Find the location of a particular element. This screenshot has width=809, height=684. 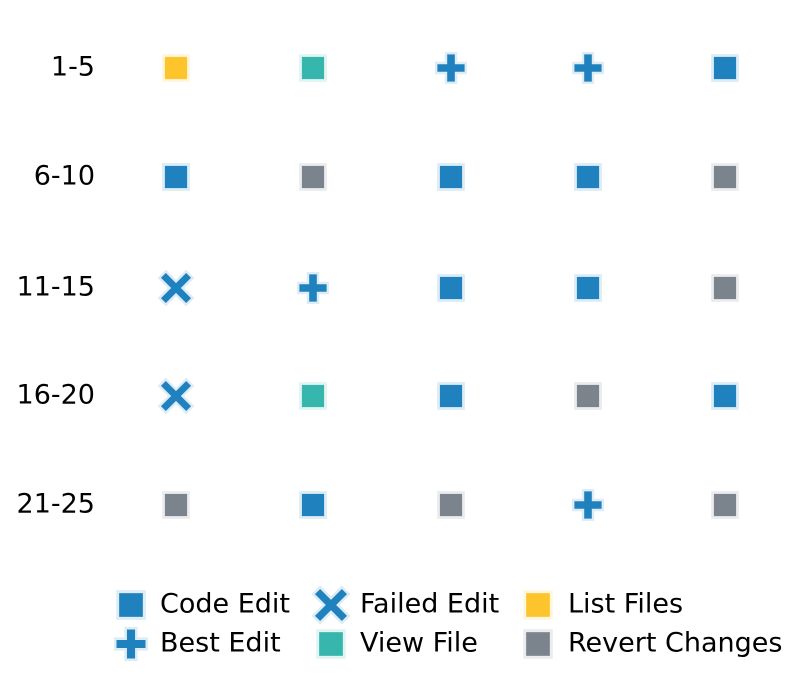

row-label-1-5: 1-5 is located at coordinates (72, 67).